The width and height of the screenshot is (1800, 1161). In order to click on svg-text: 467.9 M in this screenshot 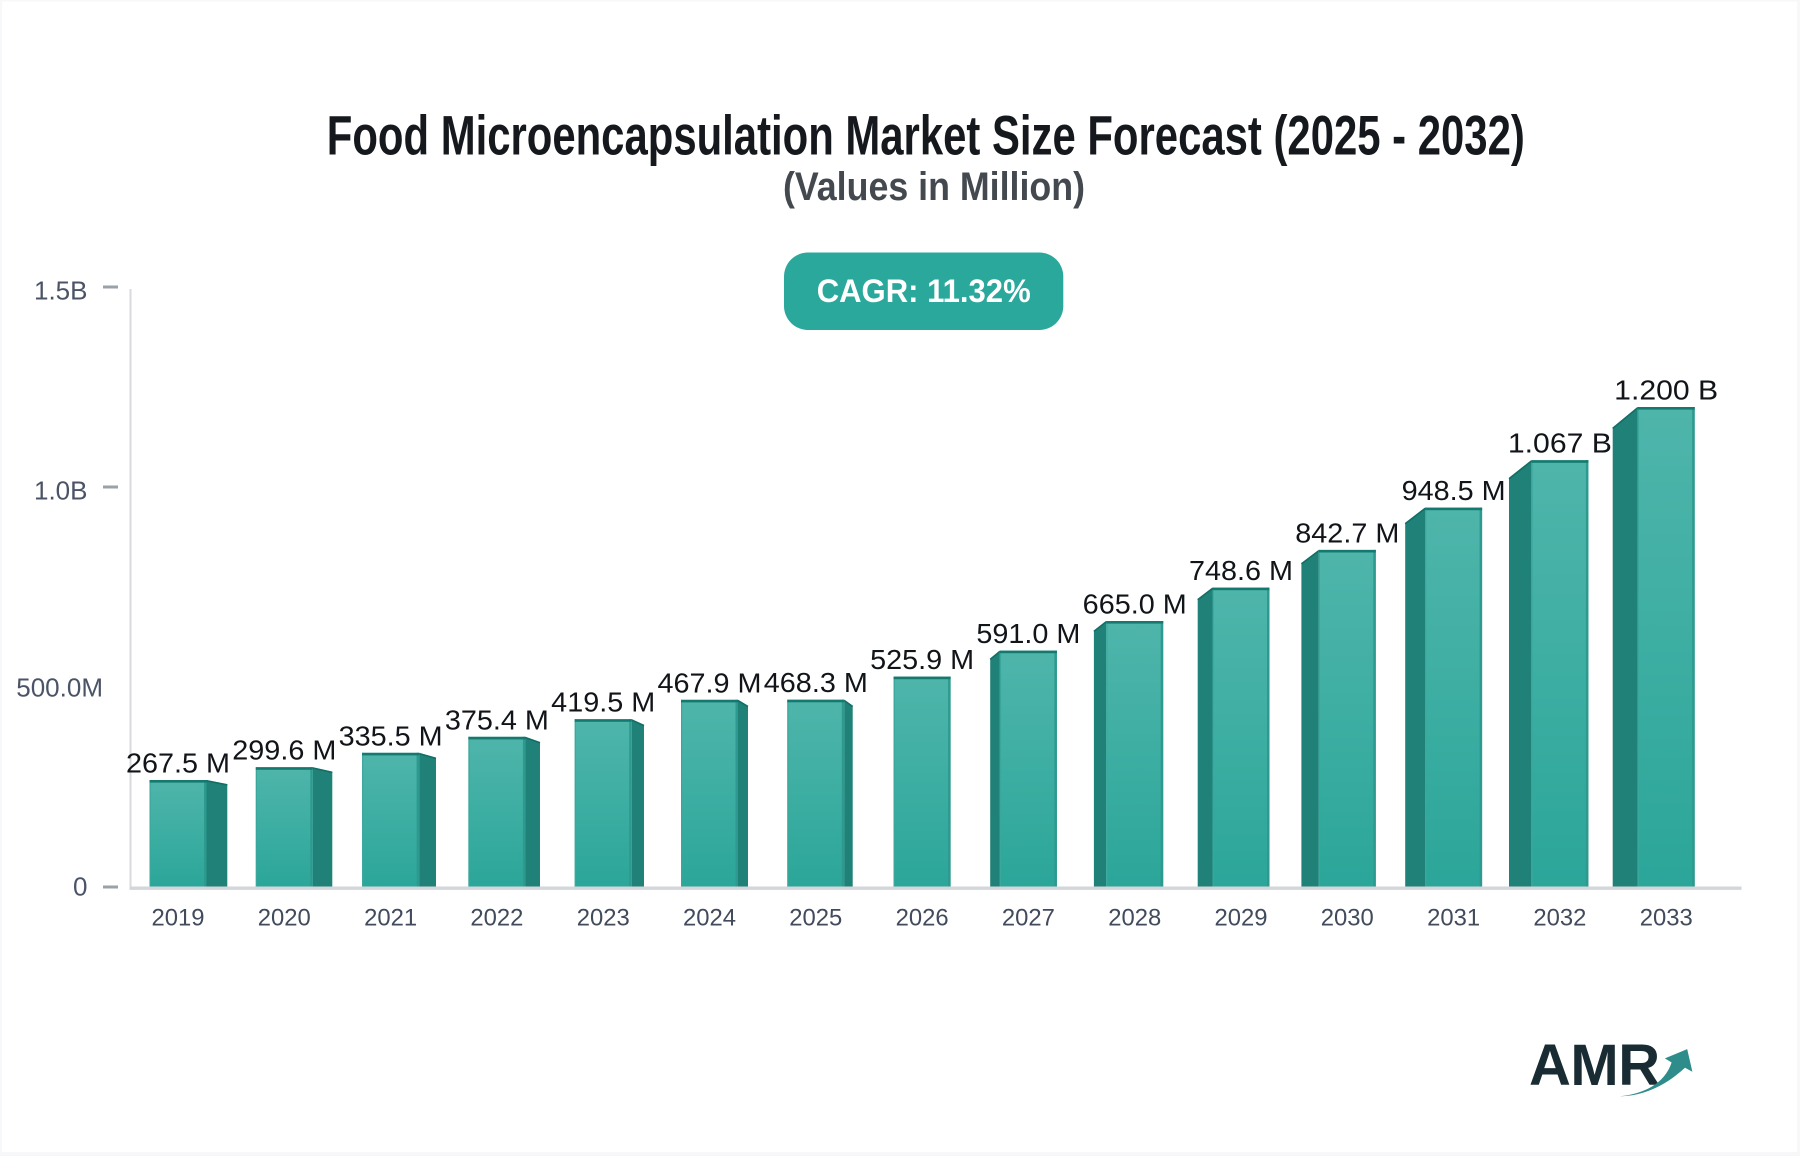, I will do `click(710, 682)`.